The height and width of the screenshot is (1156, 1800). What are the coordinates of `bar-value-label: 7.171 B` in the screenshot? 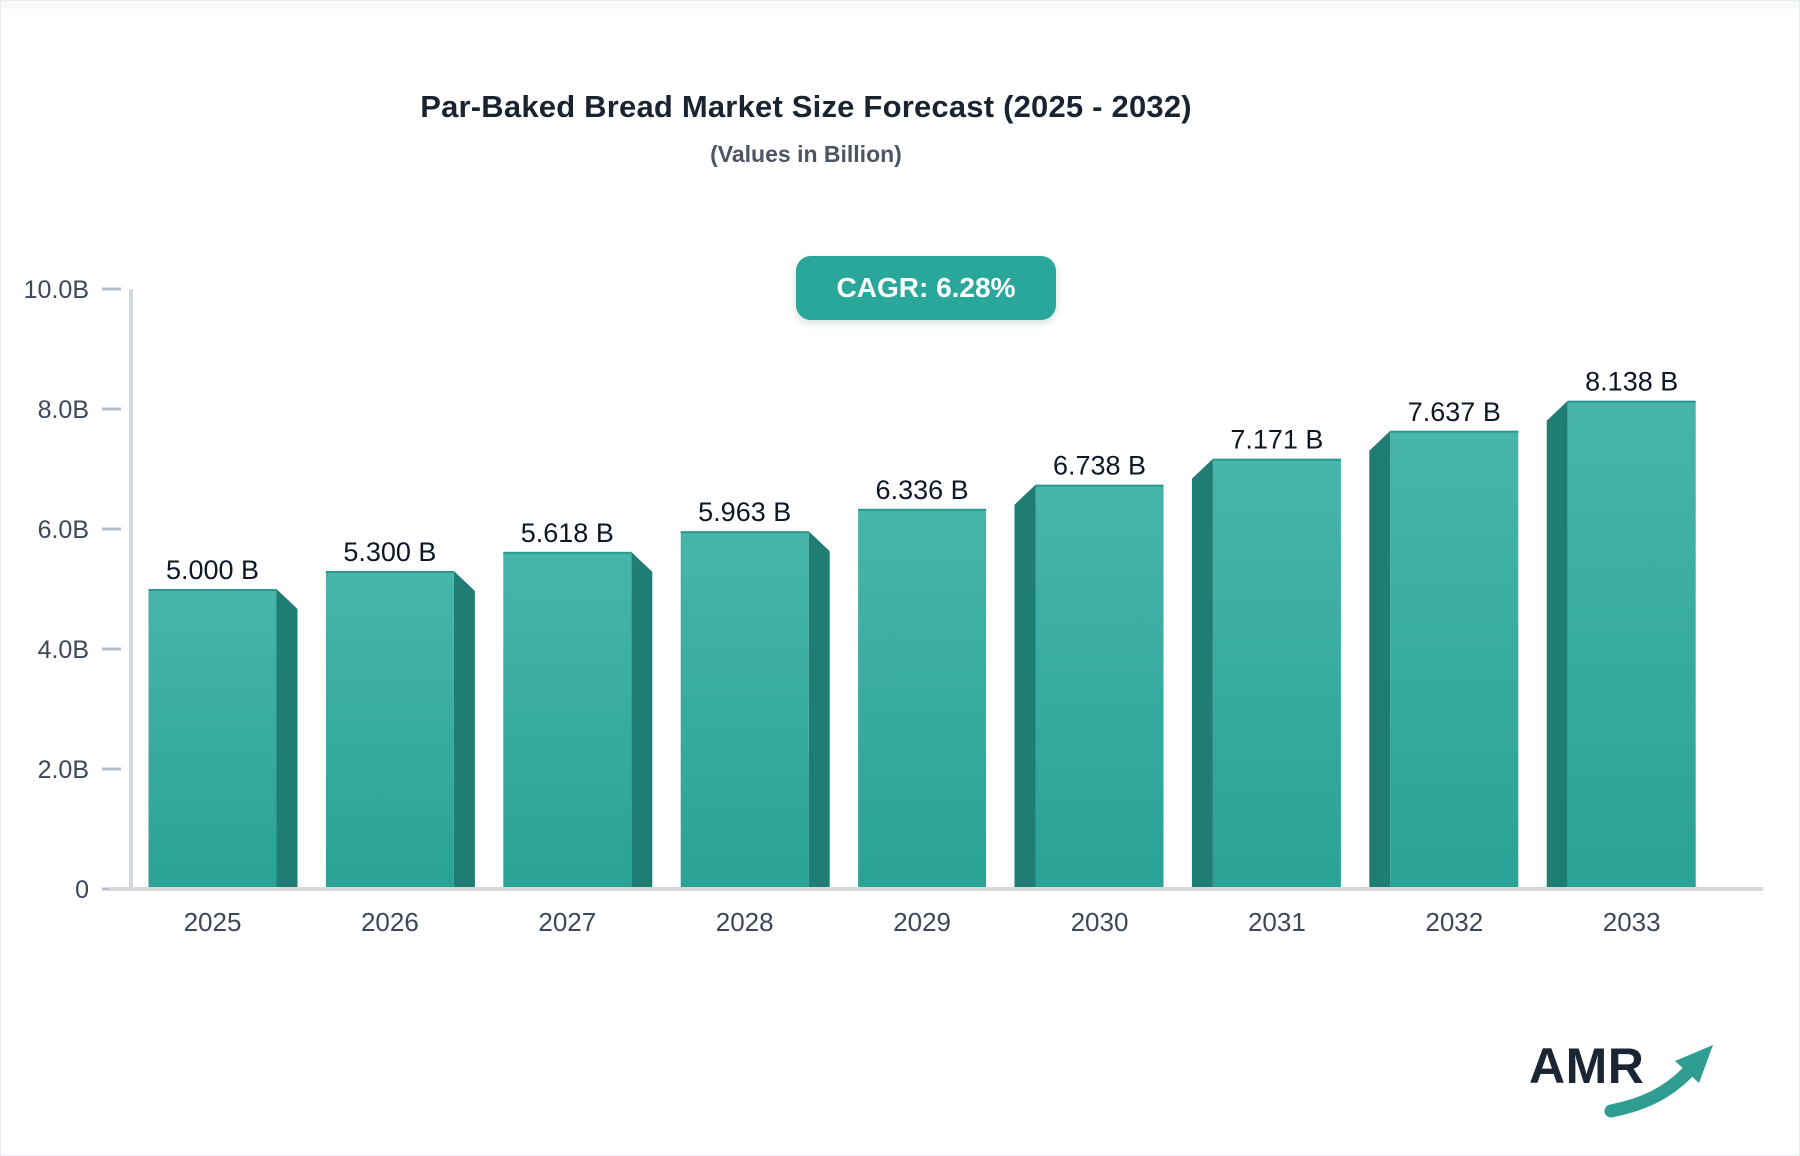 It's located at (1276, 440).